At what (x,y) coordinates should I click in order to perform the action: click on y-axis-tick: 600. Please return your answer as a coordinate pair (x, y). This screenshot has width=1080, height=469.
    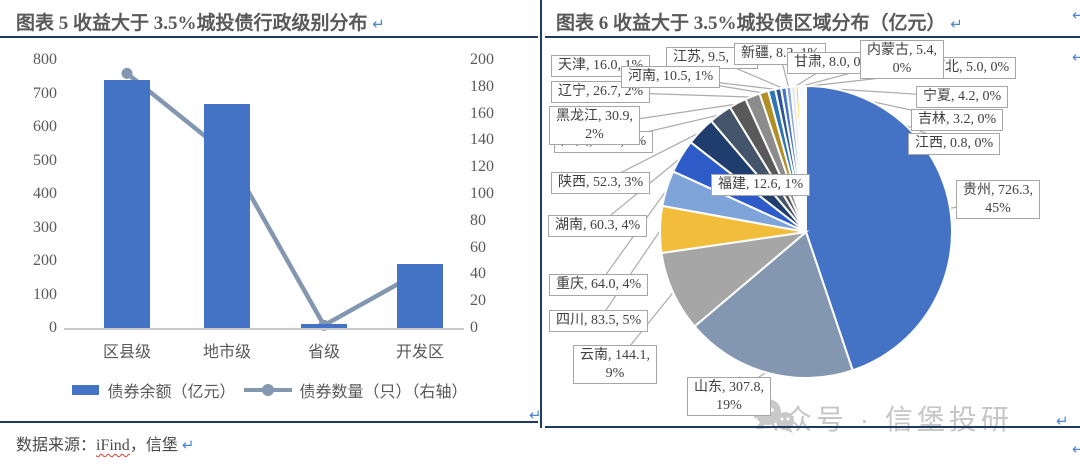
    Looking at the image, I should click on (45, 126).